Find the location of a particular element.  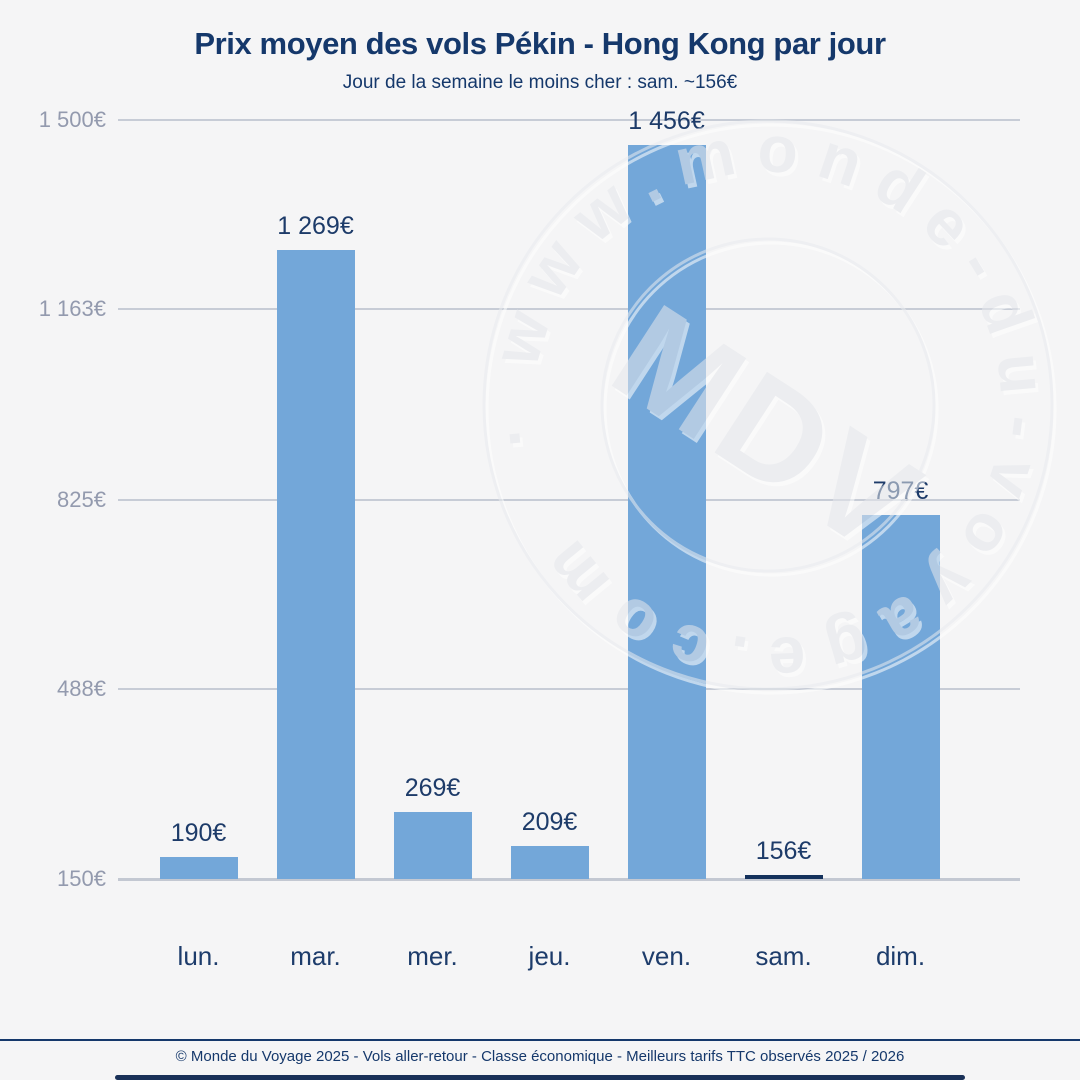

x-axis-label: mer. is located at coordinates (432, 956).